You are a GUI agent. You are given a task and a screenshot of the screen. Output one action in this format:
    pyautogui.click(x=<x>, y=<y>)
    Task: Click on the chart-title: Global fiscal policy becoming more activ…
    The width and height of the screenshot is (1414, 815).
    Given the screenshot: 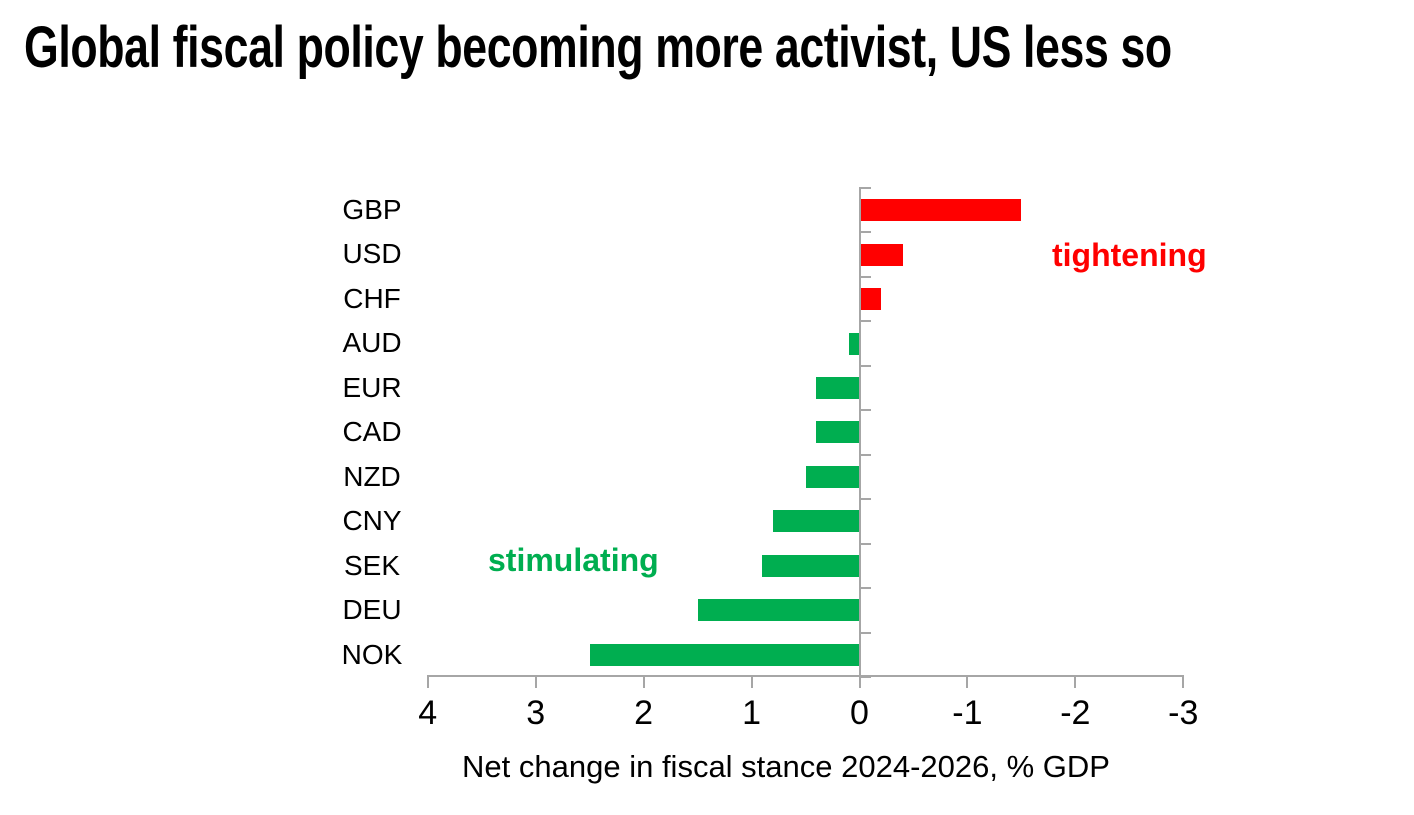 What is the action you would take?
    pyautogui.click(x=598, y=47)
    